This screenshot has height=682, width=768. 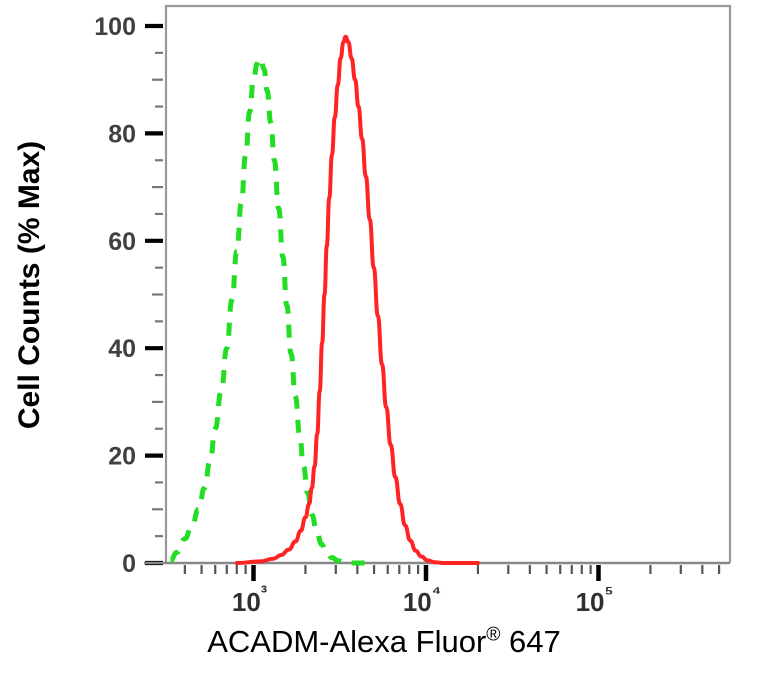 What do you see at coordinates (129, 564) in the screenshot?
I see `y-axis-tick-label: 0` at bounding box center [129, 564].